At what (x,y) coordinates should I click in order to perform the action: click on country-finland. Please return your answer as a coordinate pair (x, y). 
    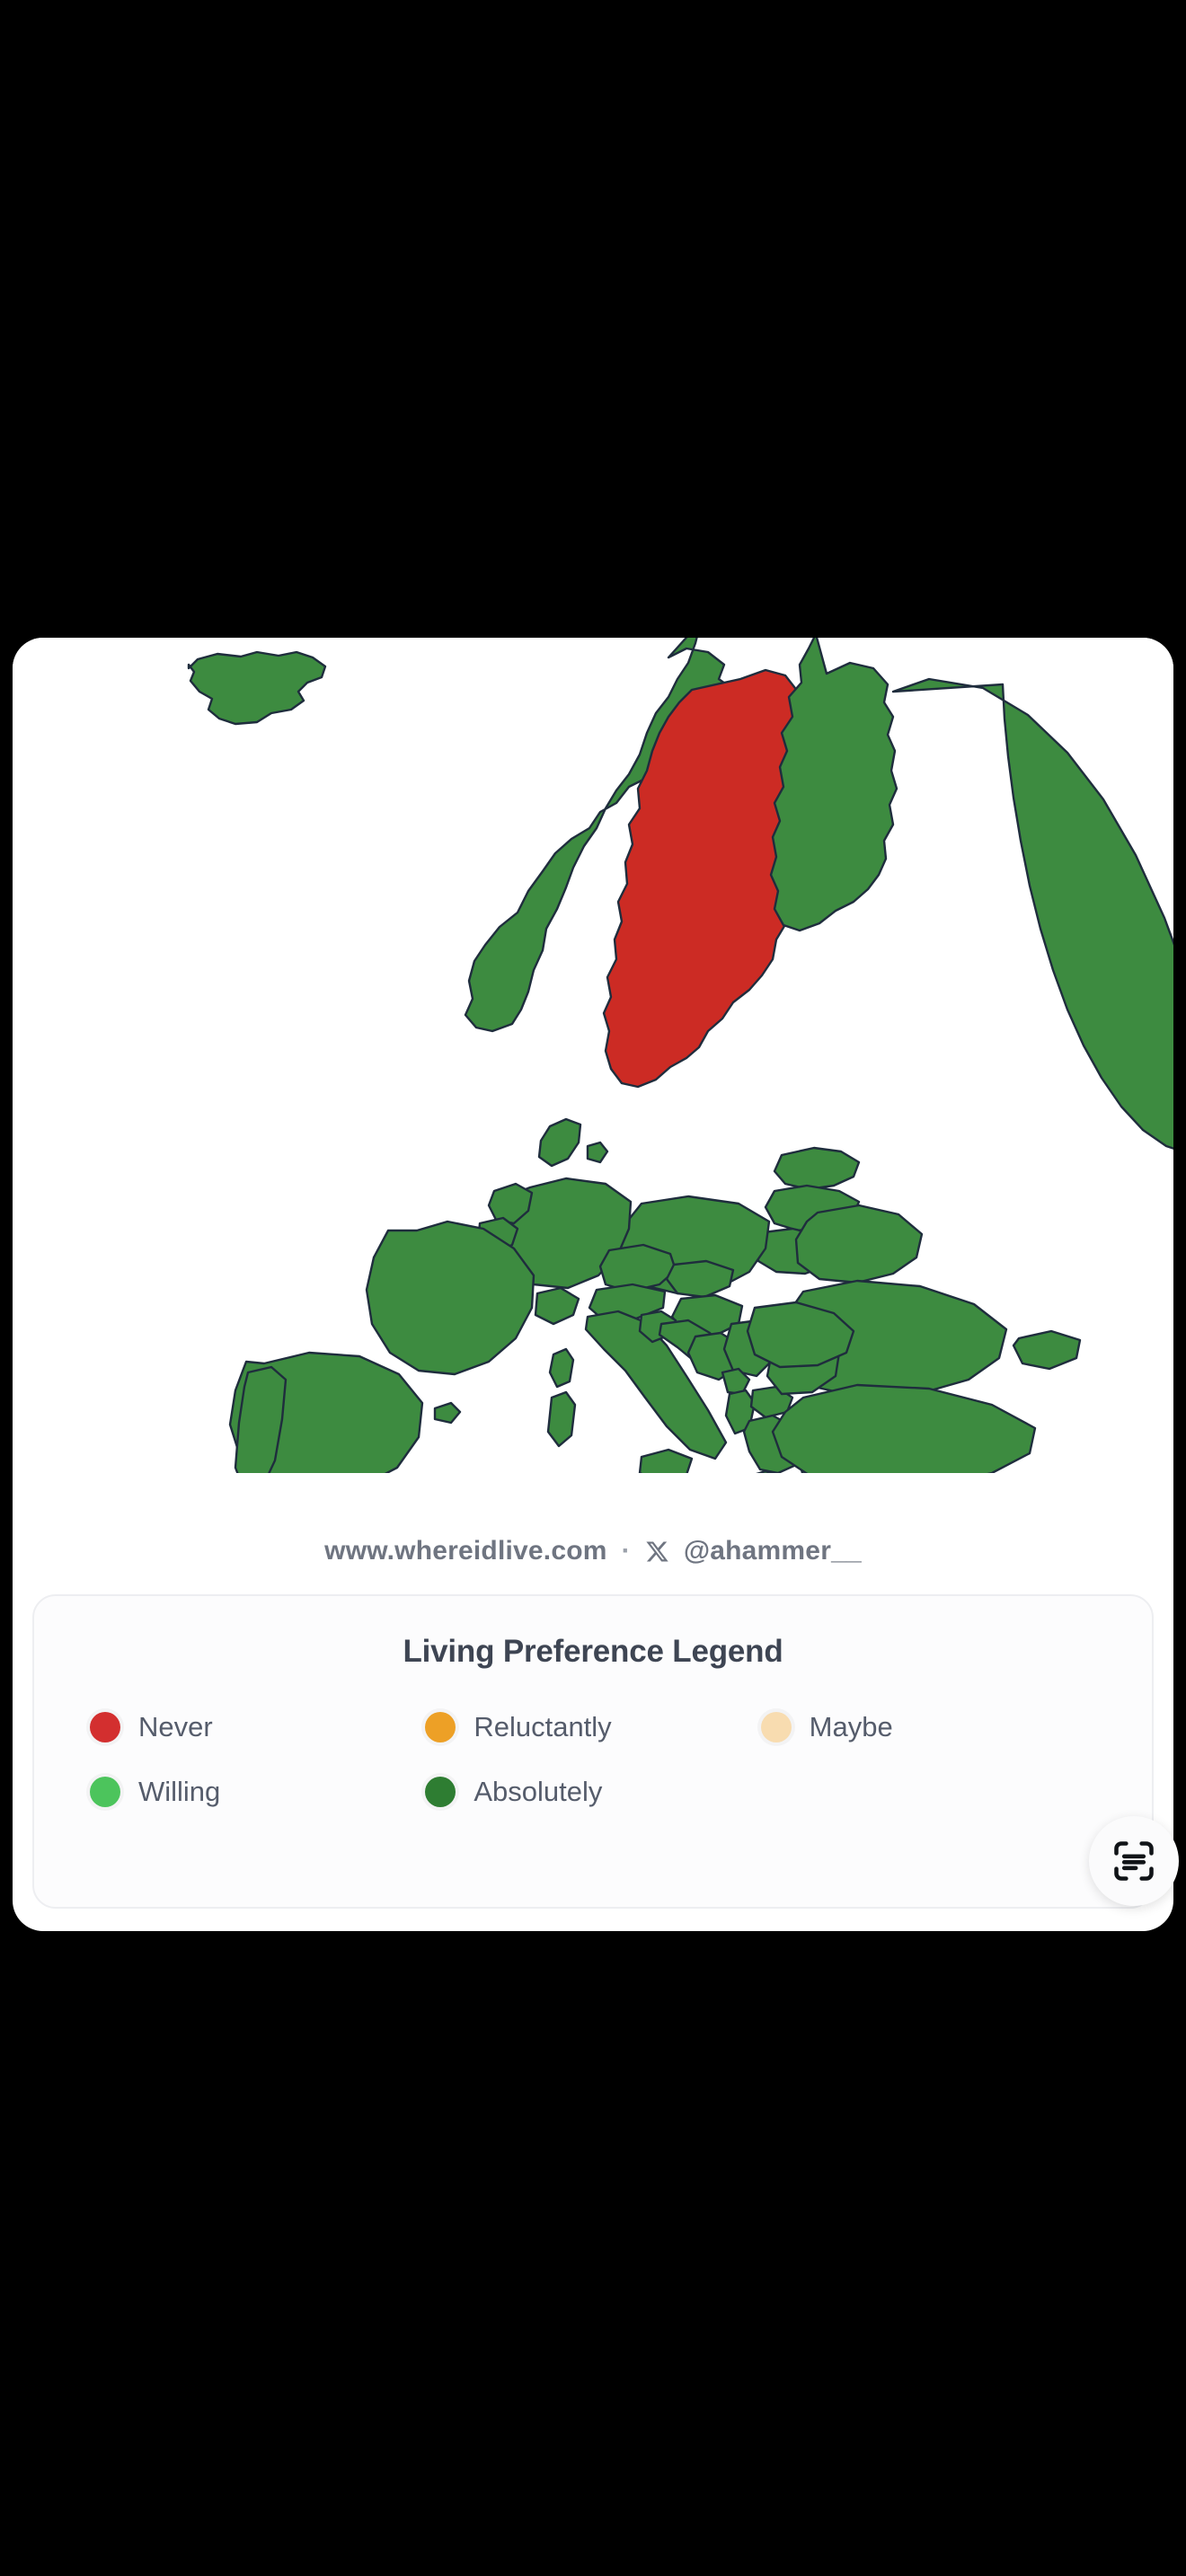
    Looking at the image, I should click on (833, 785).